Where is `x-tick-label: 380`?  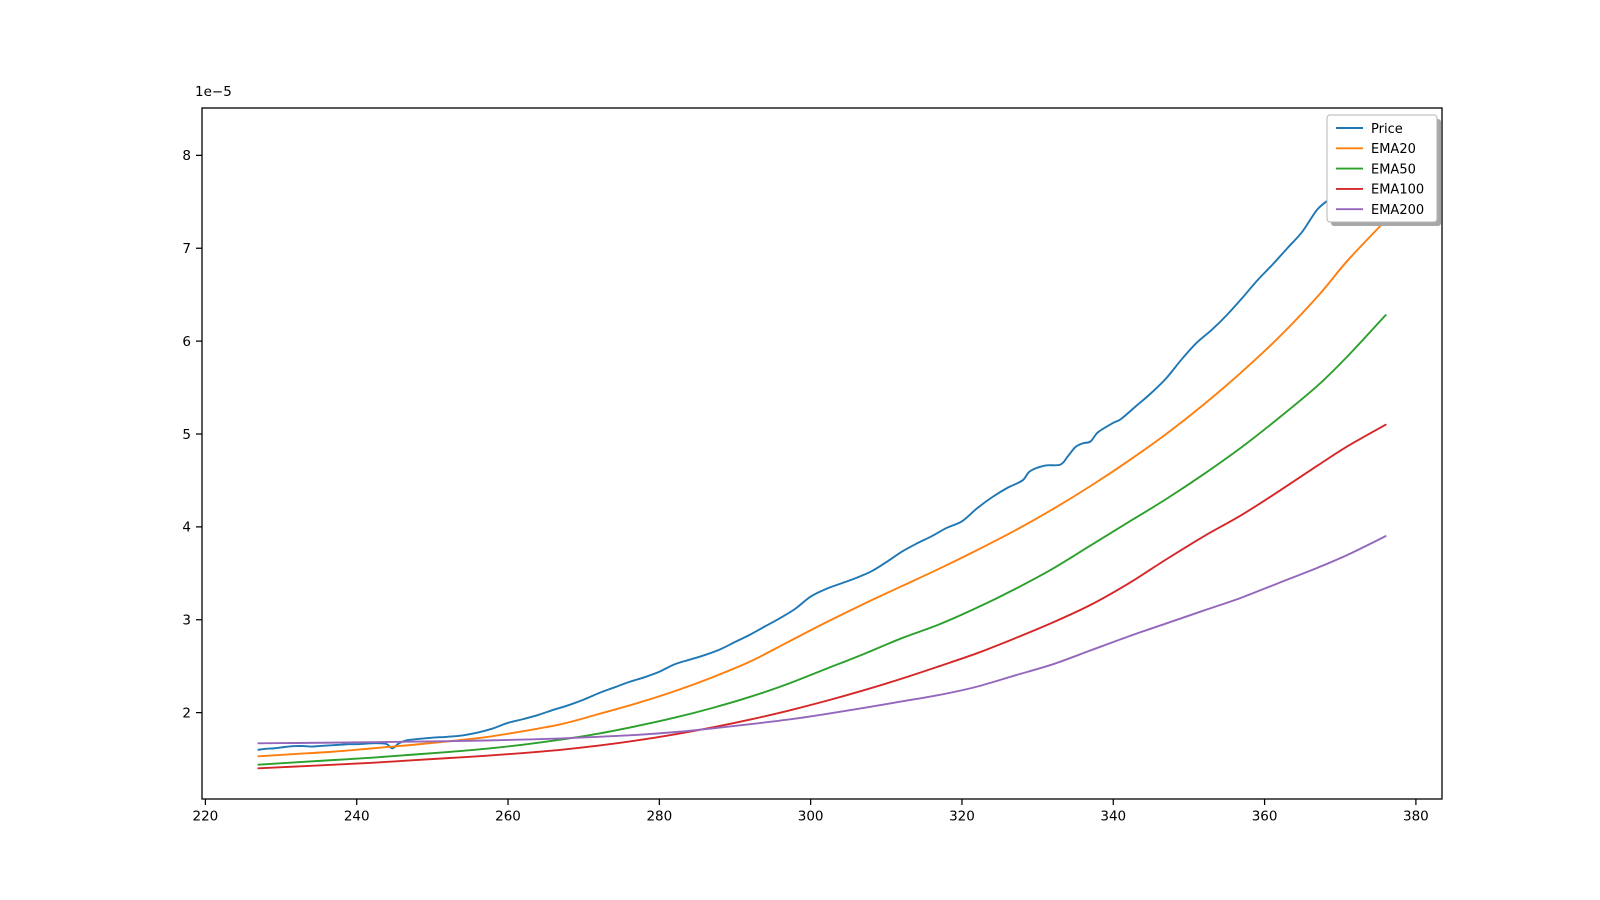
x-tick-label: 380 is located at coordinates (1416, 817).